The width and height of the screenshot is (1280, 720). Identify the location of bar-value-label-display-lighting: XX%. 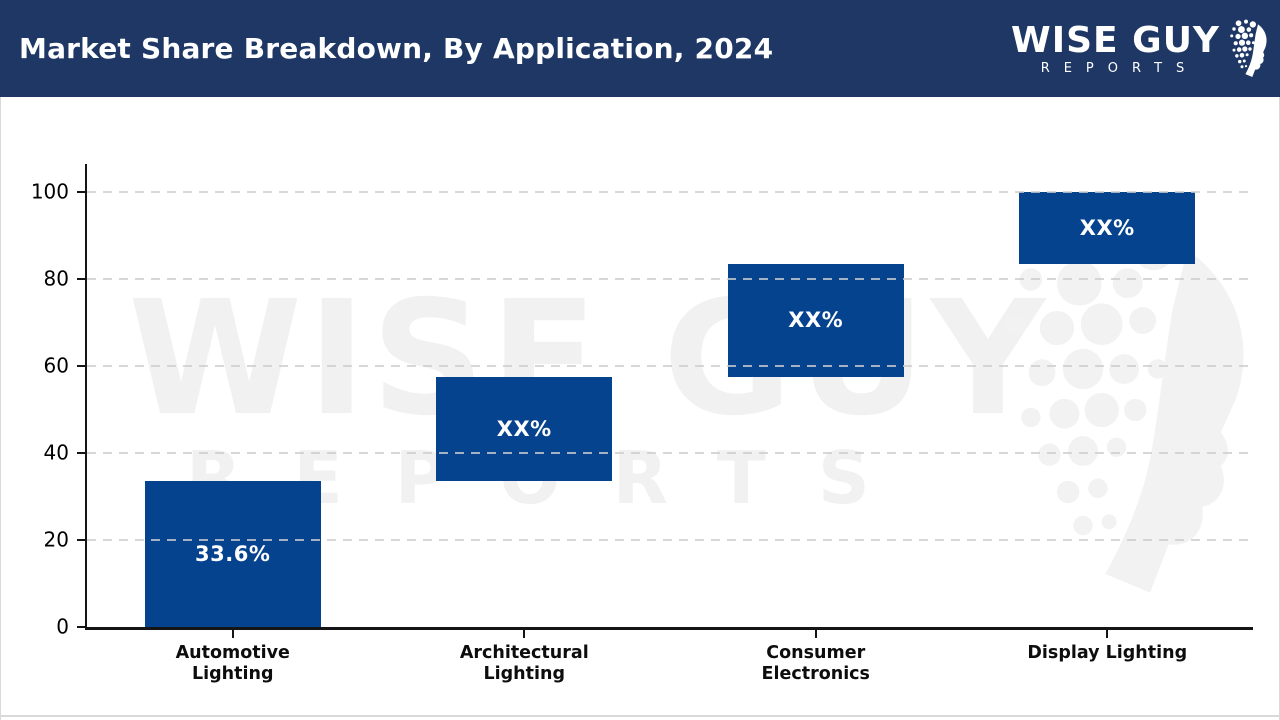
(1107, 227).